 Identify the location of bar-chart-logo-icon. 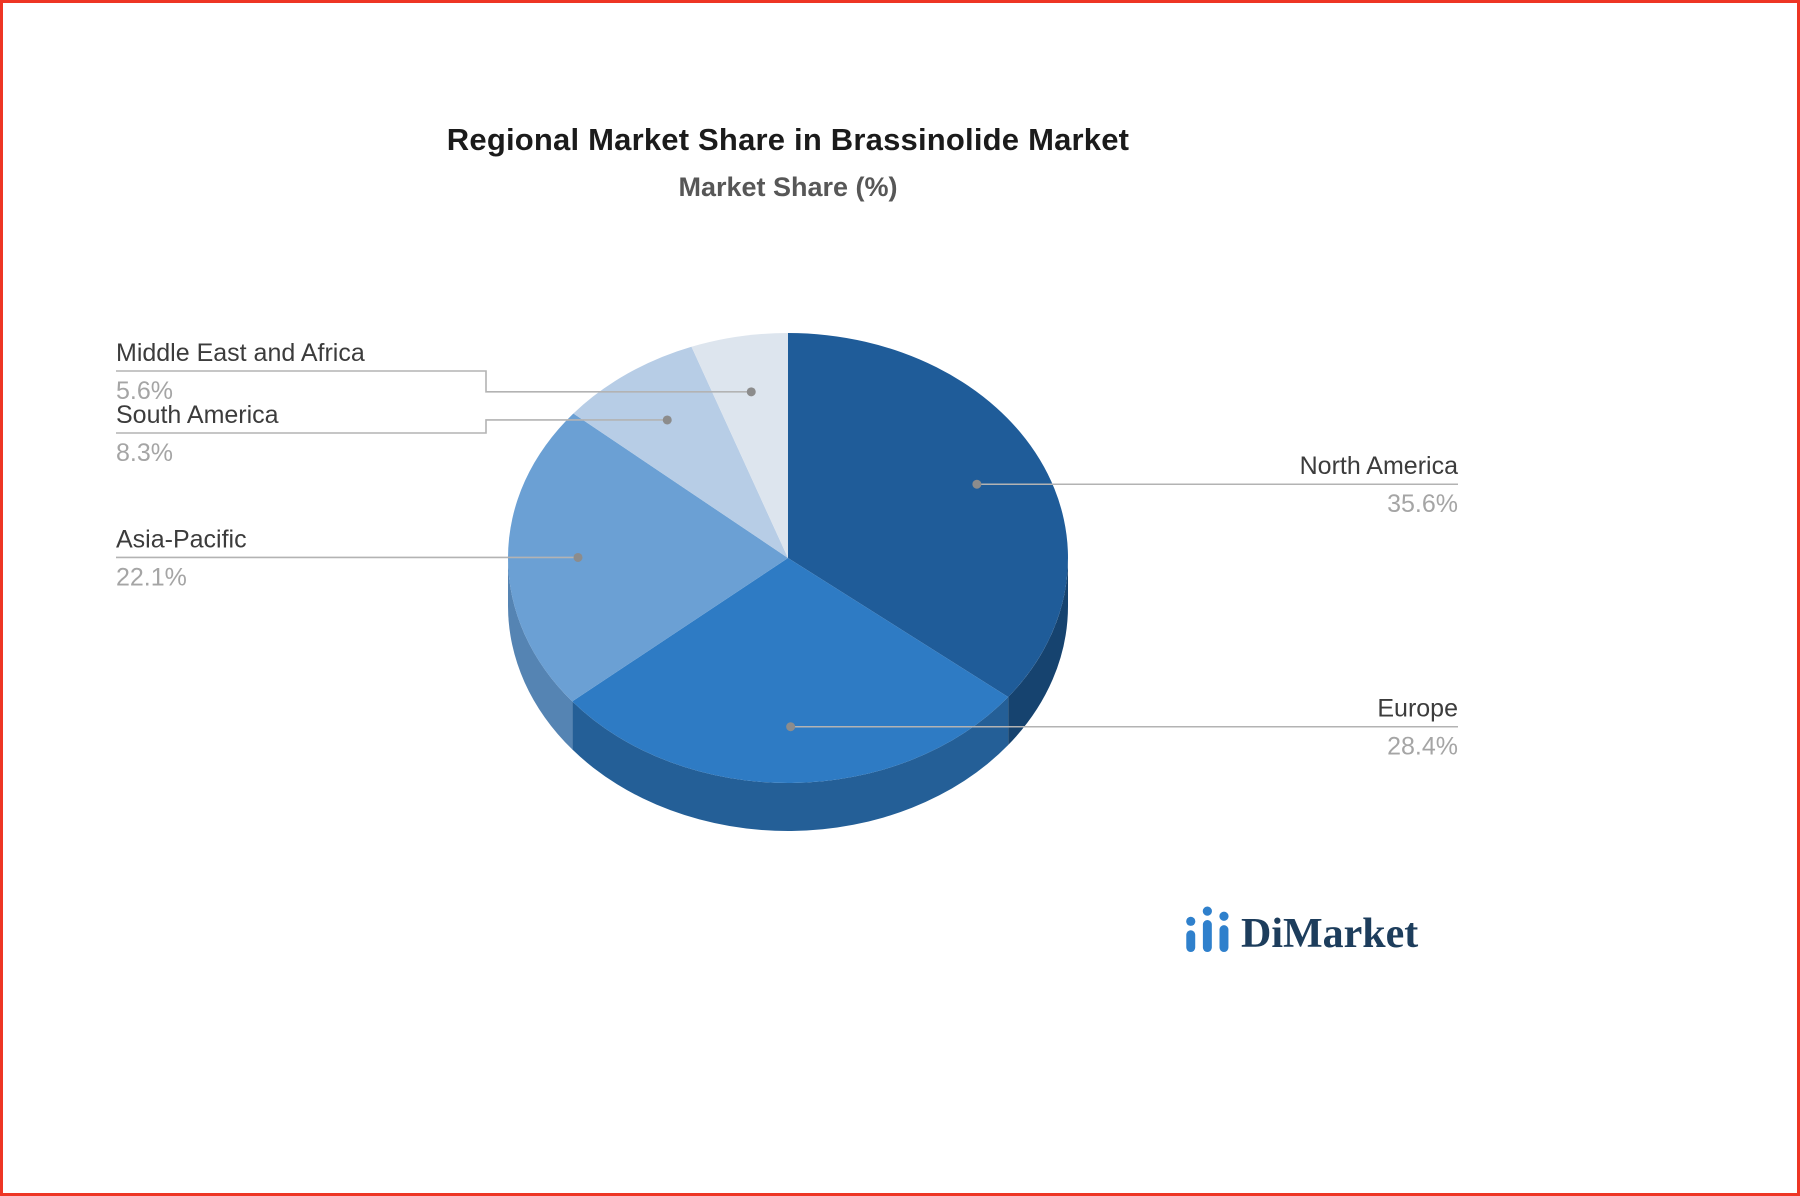
(1207, 929).